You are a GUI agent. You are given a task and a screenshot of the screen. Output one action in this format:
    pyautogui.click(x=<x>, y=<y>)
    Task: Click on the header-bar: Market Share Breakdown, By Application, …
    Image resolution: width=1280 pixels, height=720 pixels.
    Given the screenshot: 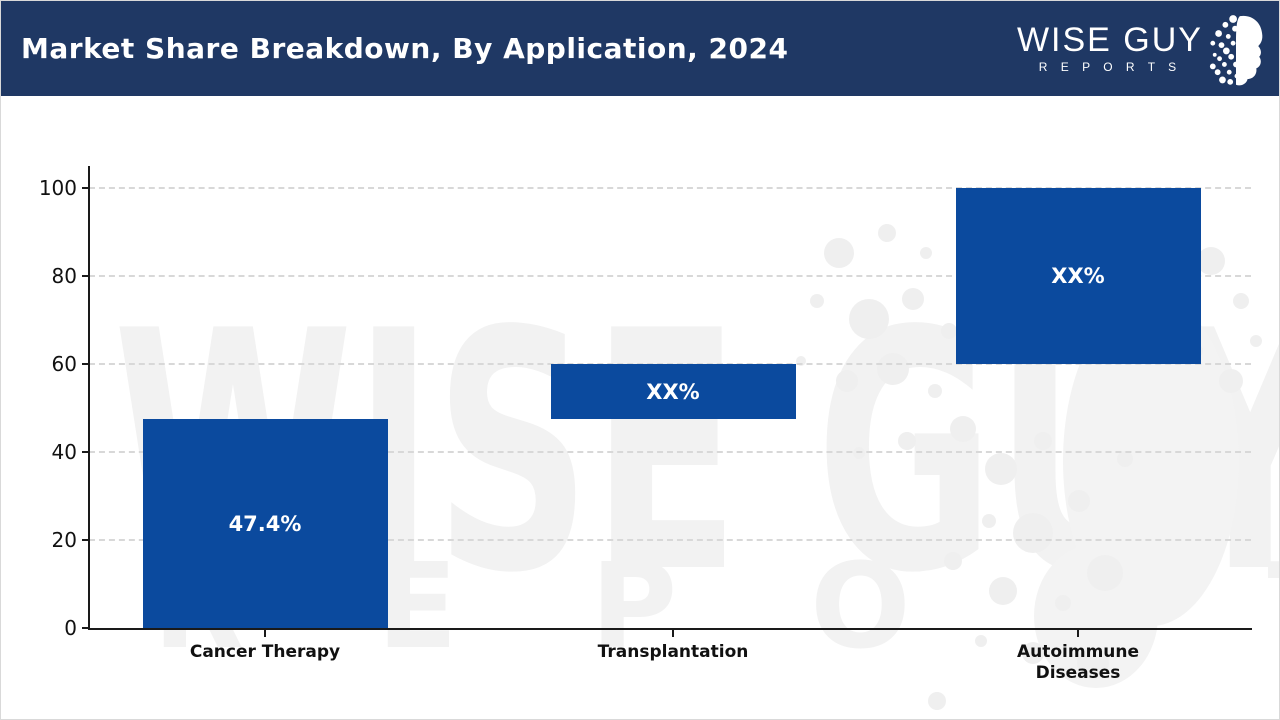 What is the action you would take?
    pyautogui.click(x=640, y=48)
    